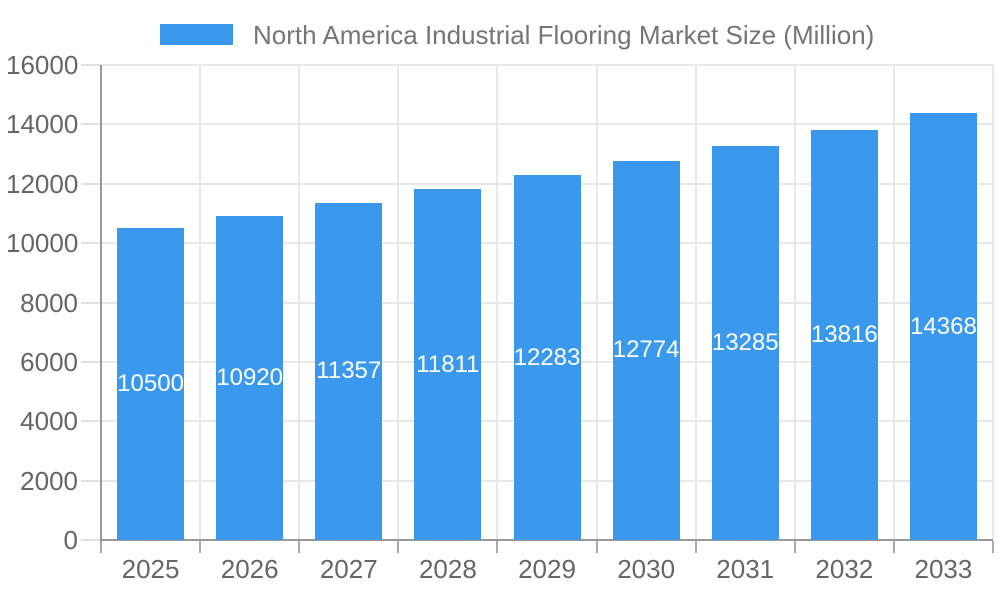  Describe the element at coordinates (546, 540) in the screenshot. I see `x-axis-line` at that location.